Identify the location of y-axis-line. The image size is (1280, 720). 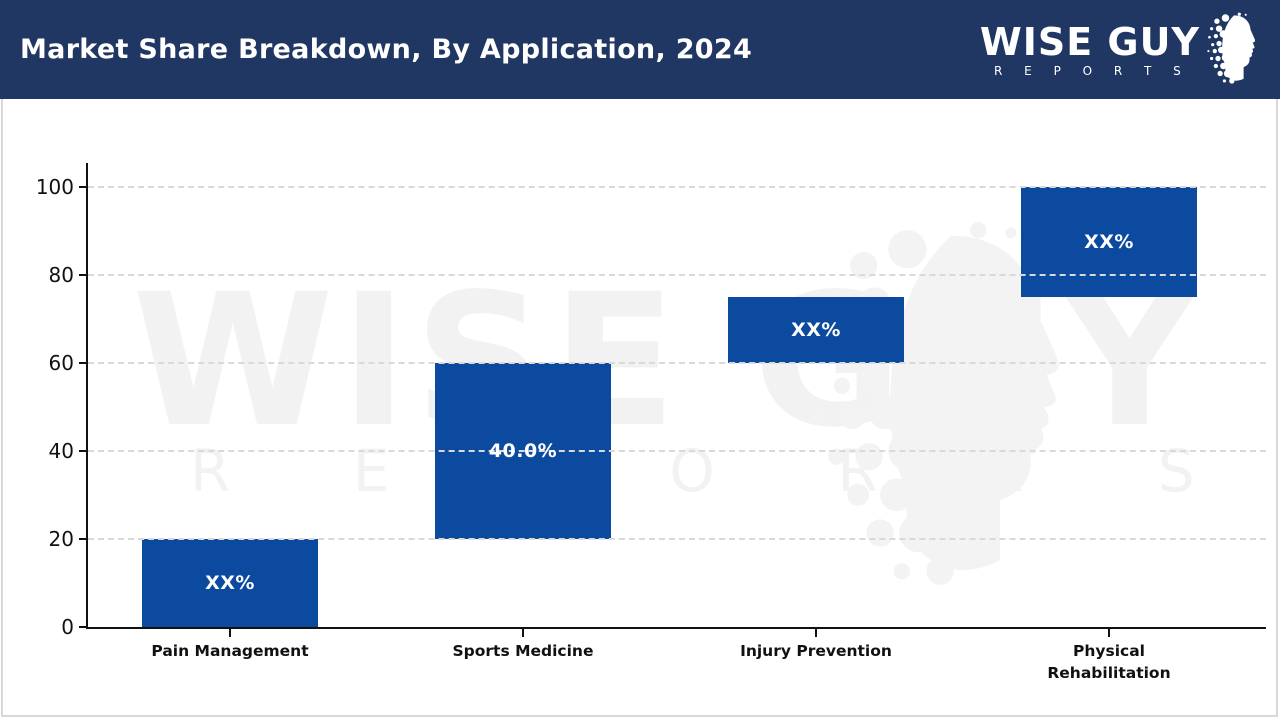
(87, 396).